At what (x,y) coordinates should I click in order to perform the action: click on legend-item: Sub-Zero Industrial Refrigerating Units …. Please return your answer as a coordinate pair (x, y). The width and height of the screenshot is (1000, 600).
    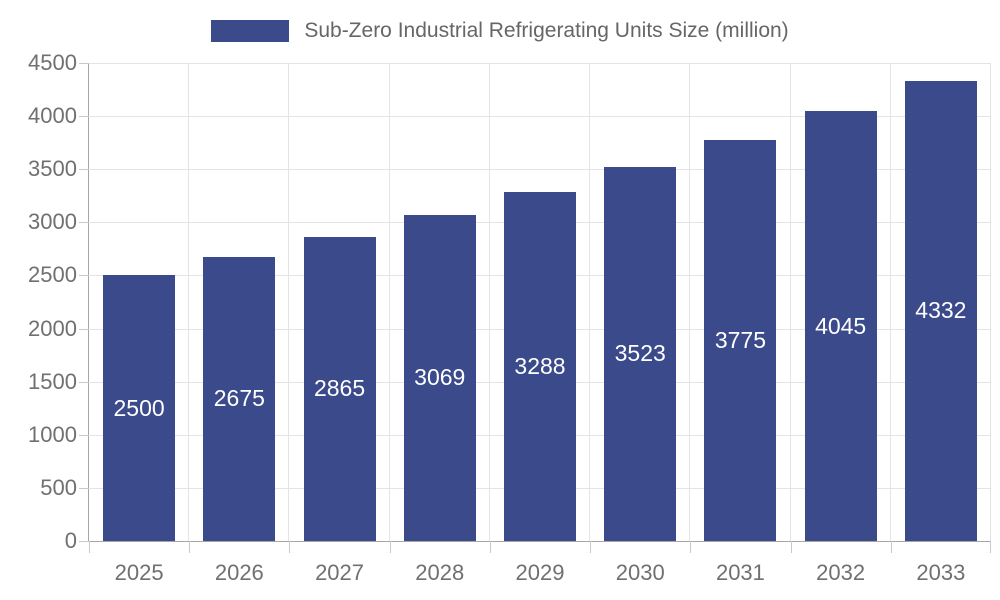
    Looking at the image, I should click on (500, 31).